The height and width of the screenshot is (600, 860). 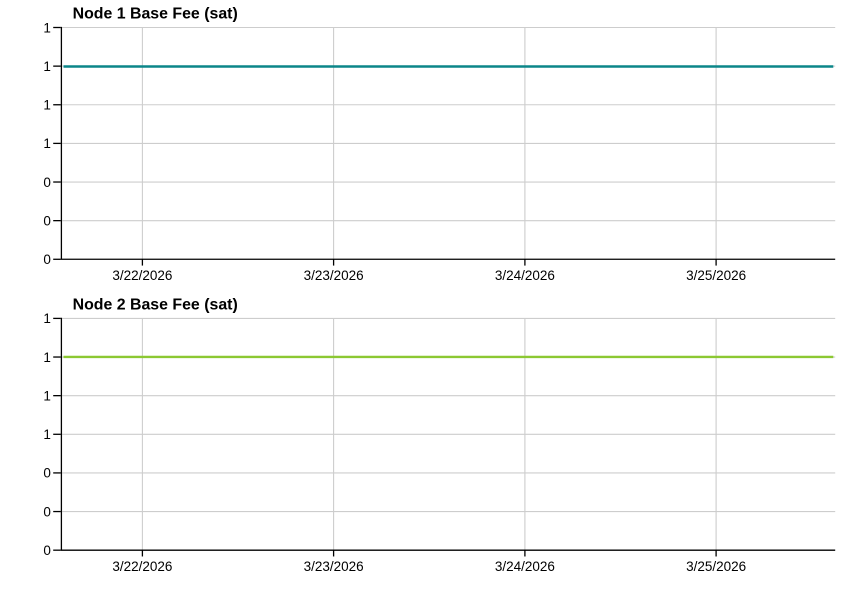 I want to click on svg-text: Node 1 Base Fee (sat), so click(x=155, y=14).